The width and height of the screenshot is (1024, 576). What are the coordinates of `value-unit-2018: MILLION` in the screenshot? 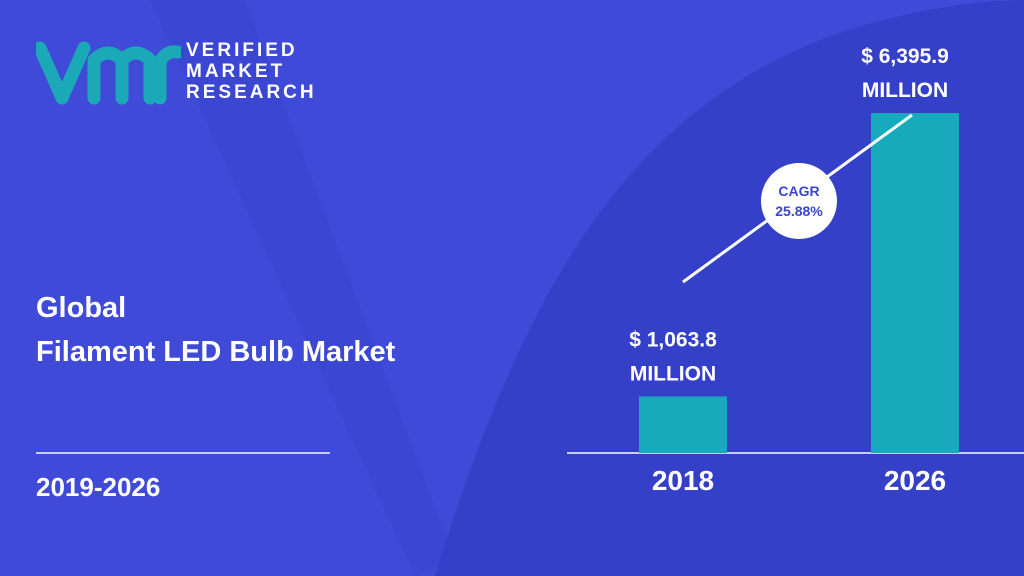 It's located at (673, 373).